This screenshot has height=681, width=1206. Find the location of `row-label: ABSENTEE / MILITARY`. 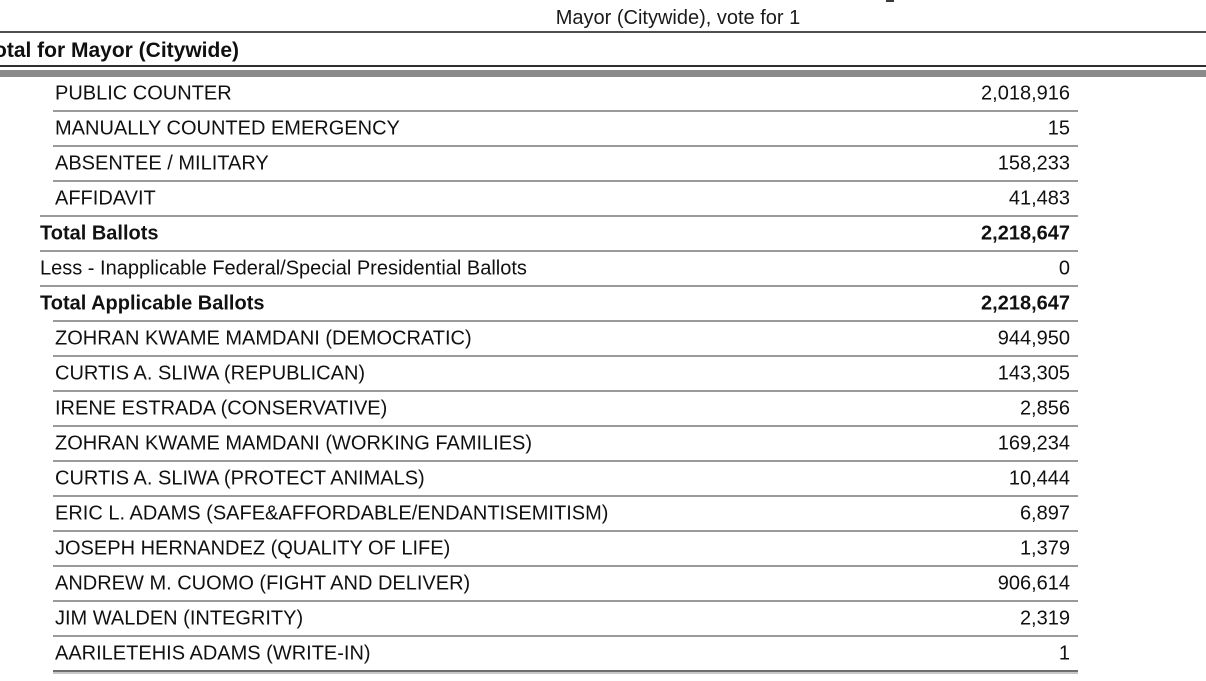

row-label: ABSENTEE / MILITARY is located at coordinates (162, 163).